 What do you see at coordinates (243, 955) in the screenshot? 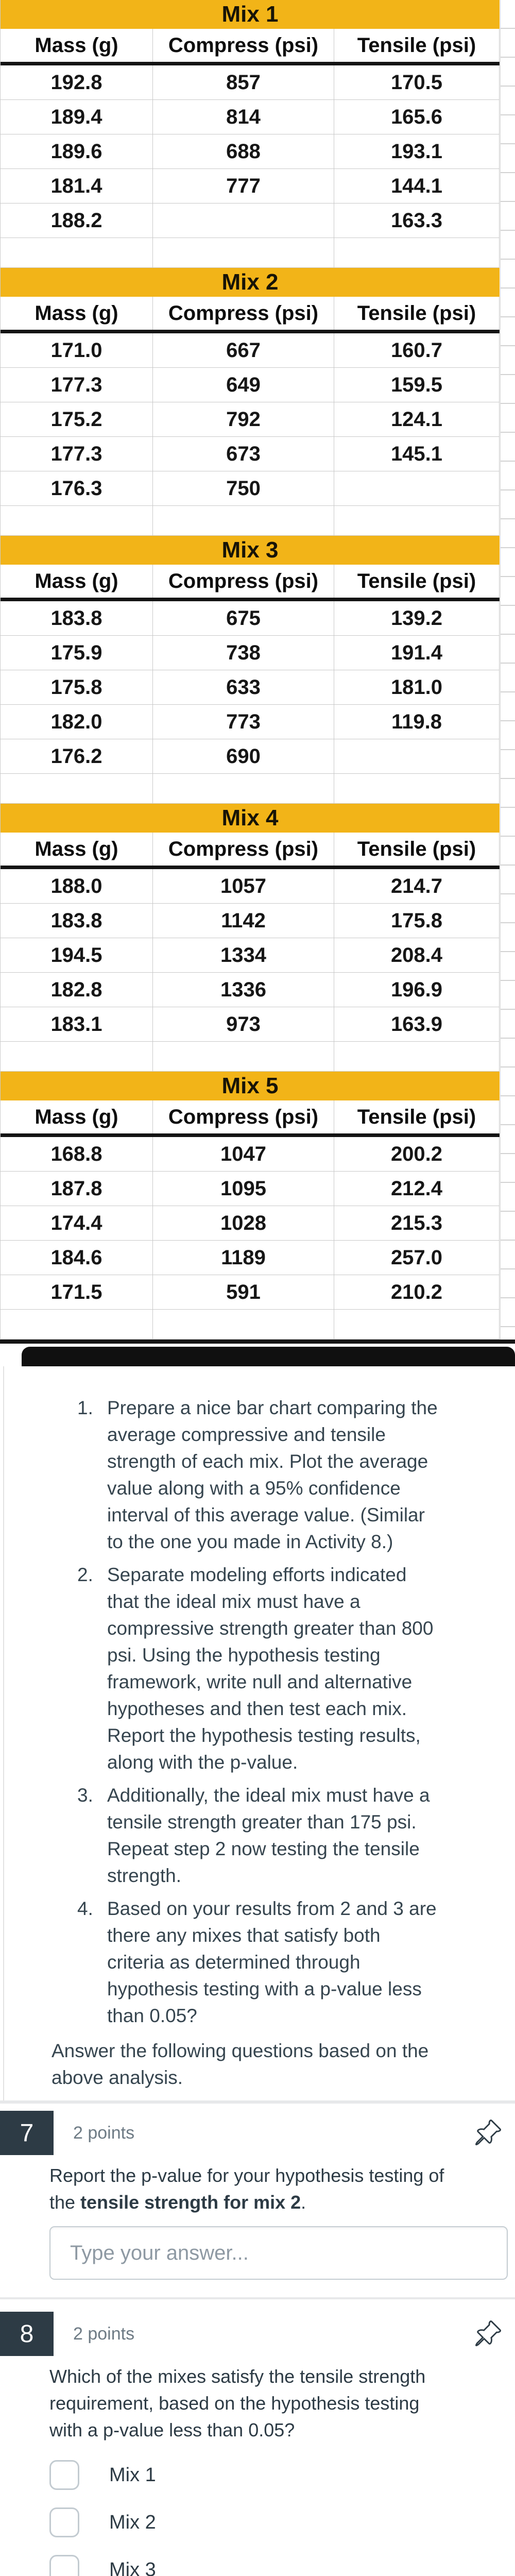
I see `table-cell: 1334` at bounding box center [243, 955].